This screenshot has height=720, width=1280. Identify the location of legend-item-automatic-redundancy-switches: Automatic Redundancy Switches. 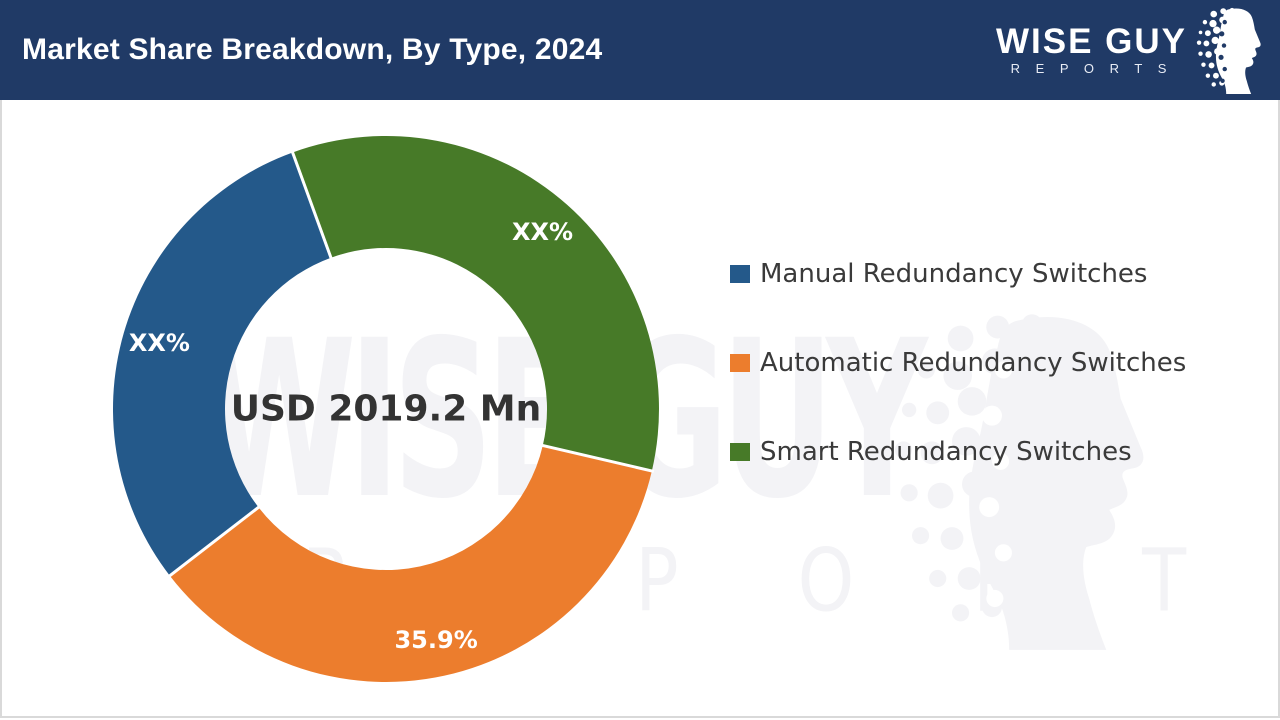
(958, 363).